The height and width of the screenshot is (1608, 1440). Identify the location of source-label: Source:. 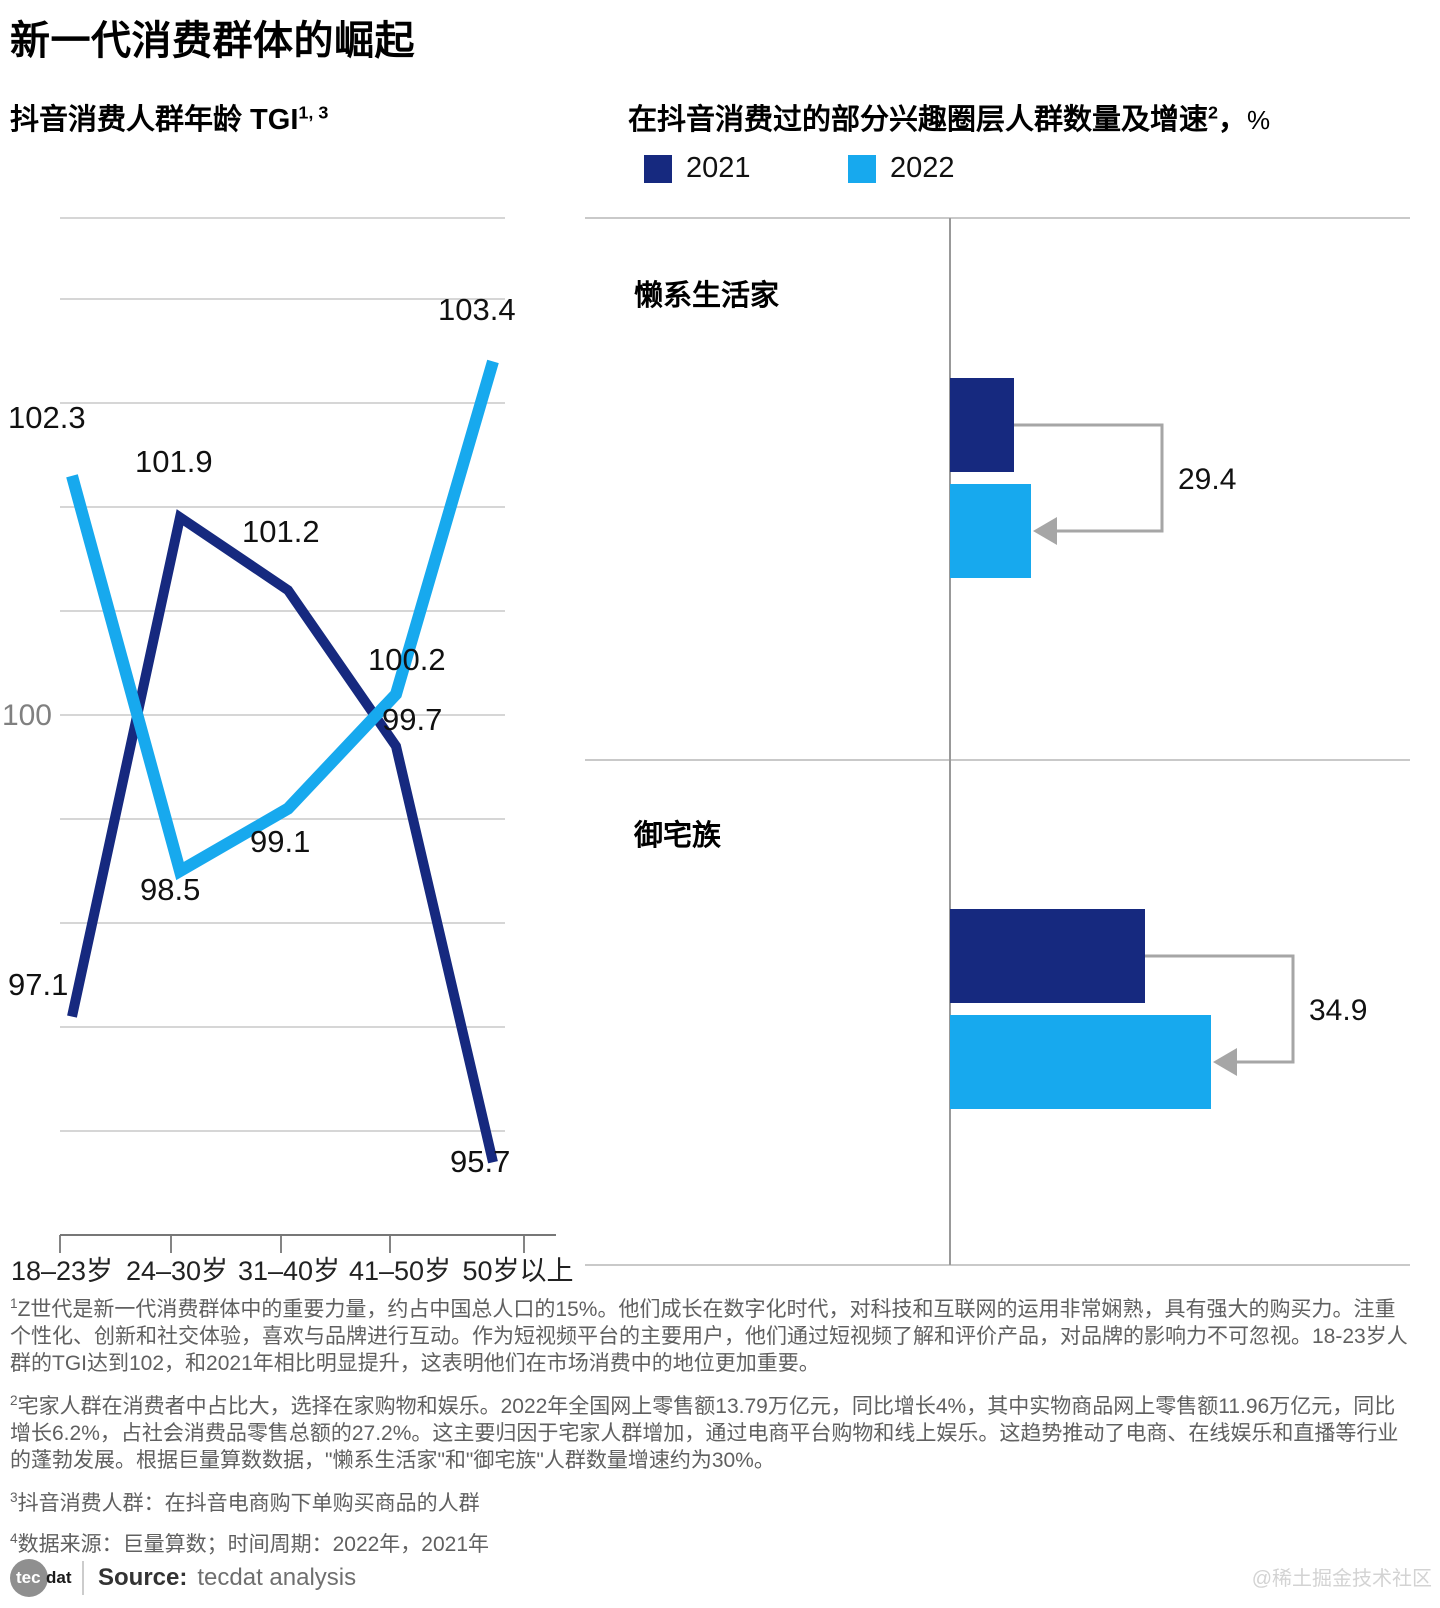
(143, 1577).